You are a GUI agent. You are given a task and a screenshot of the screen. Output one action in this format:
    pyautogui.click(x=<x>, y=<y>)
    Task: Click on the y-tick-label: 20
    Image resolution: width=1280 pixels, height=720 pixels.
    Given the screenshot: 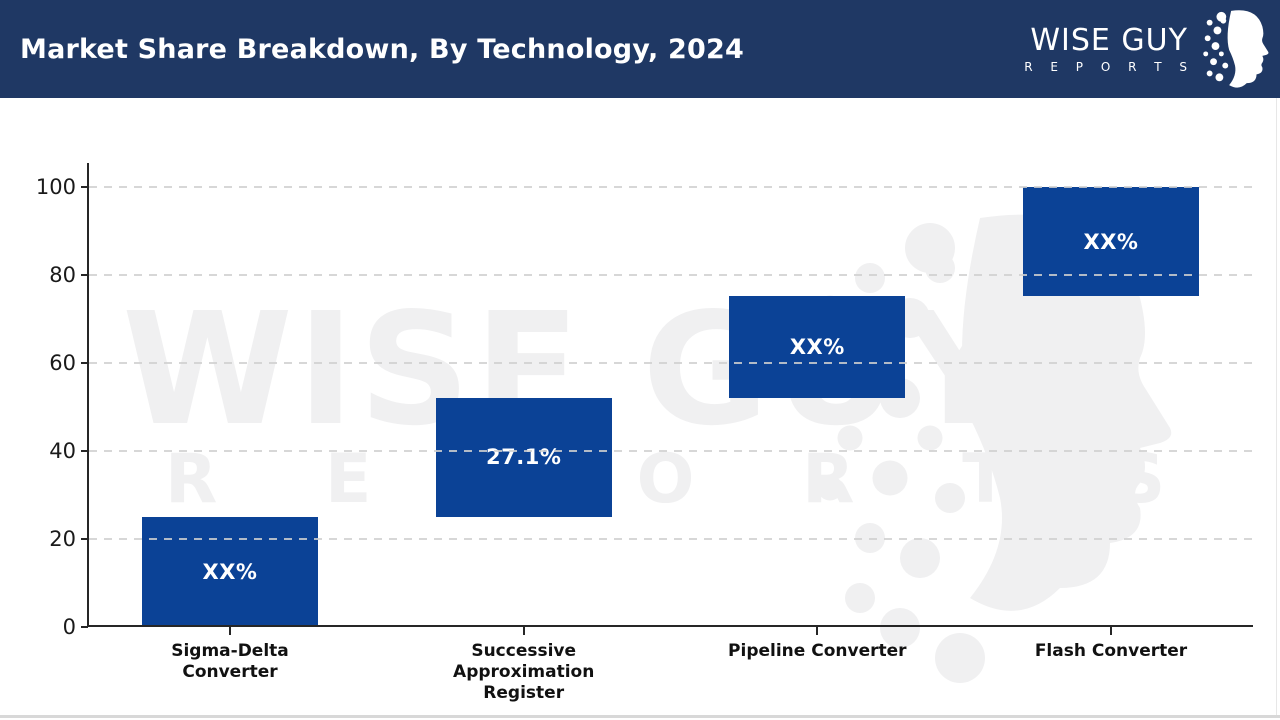 What is the action you would take?
    pyautogui.click(x=62, y=538)
    